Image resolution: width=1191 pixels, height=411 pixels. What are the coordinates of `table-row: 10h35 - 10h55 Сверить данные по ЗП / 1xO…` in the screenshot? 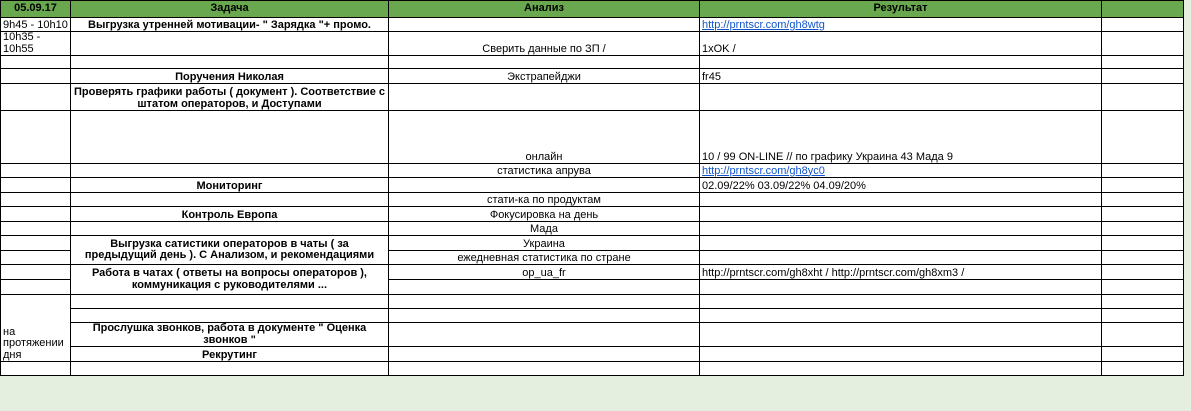 It's located at (592, 43).